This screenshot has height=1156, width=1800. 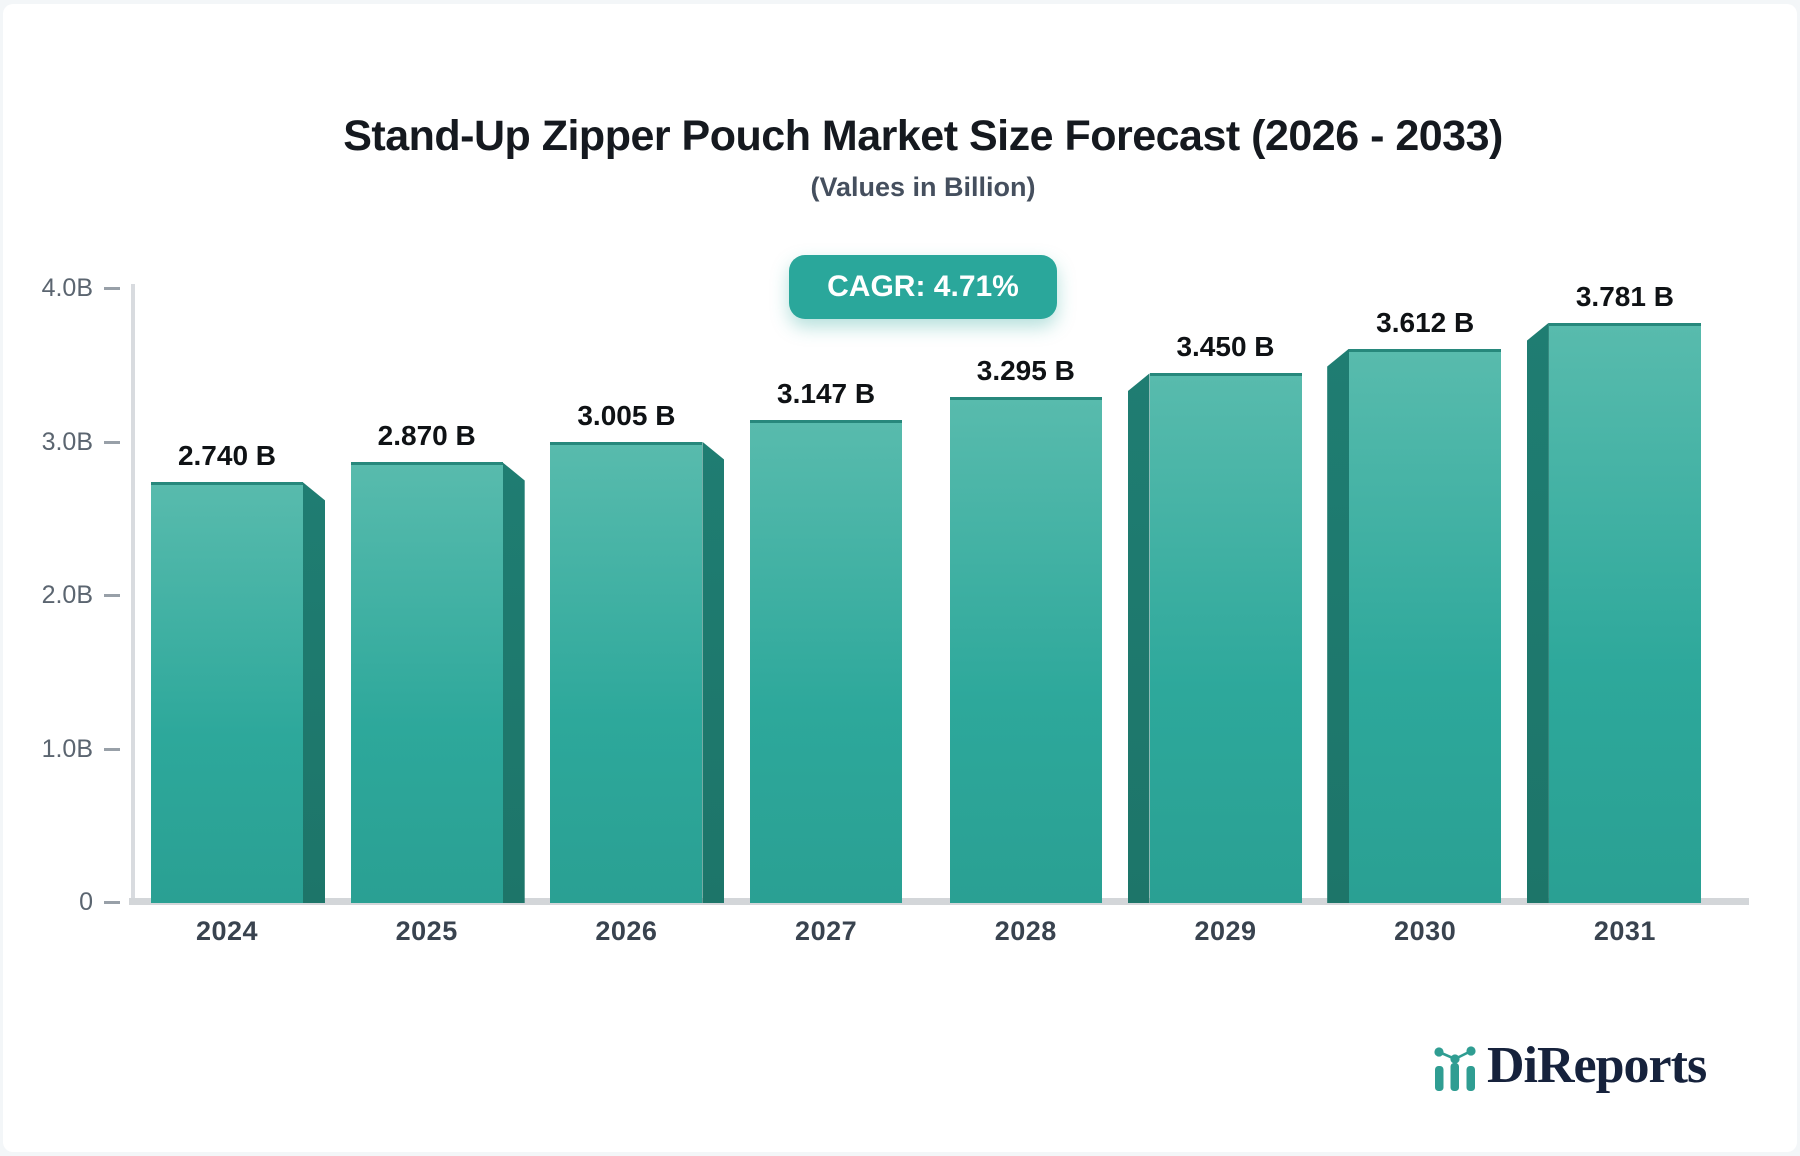 I want to click on bar-2027, so click(x=826, y=661).